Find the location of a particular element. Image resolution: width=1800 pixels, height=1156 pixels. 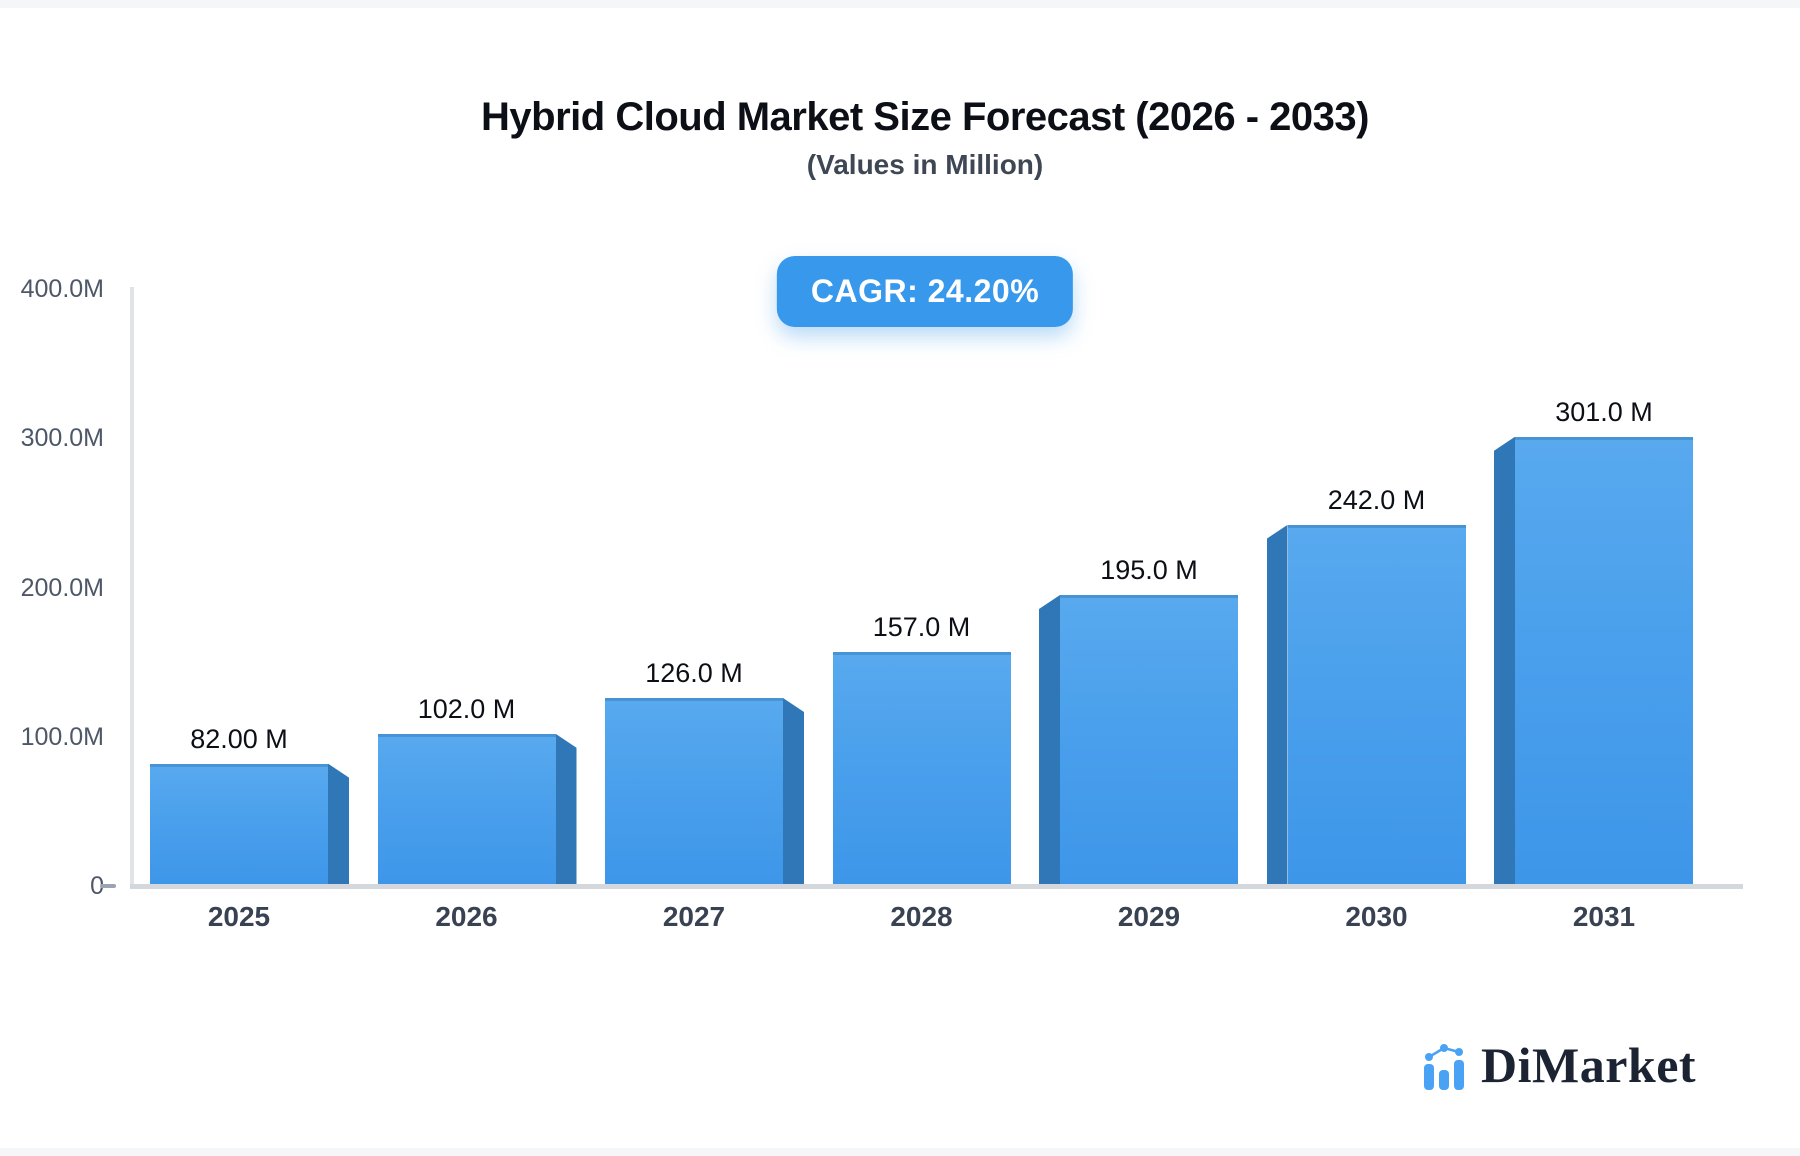

bar-2030 is located at coordinates (1376, 705).